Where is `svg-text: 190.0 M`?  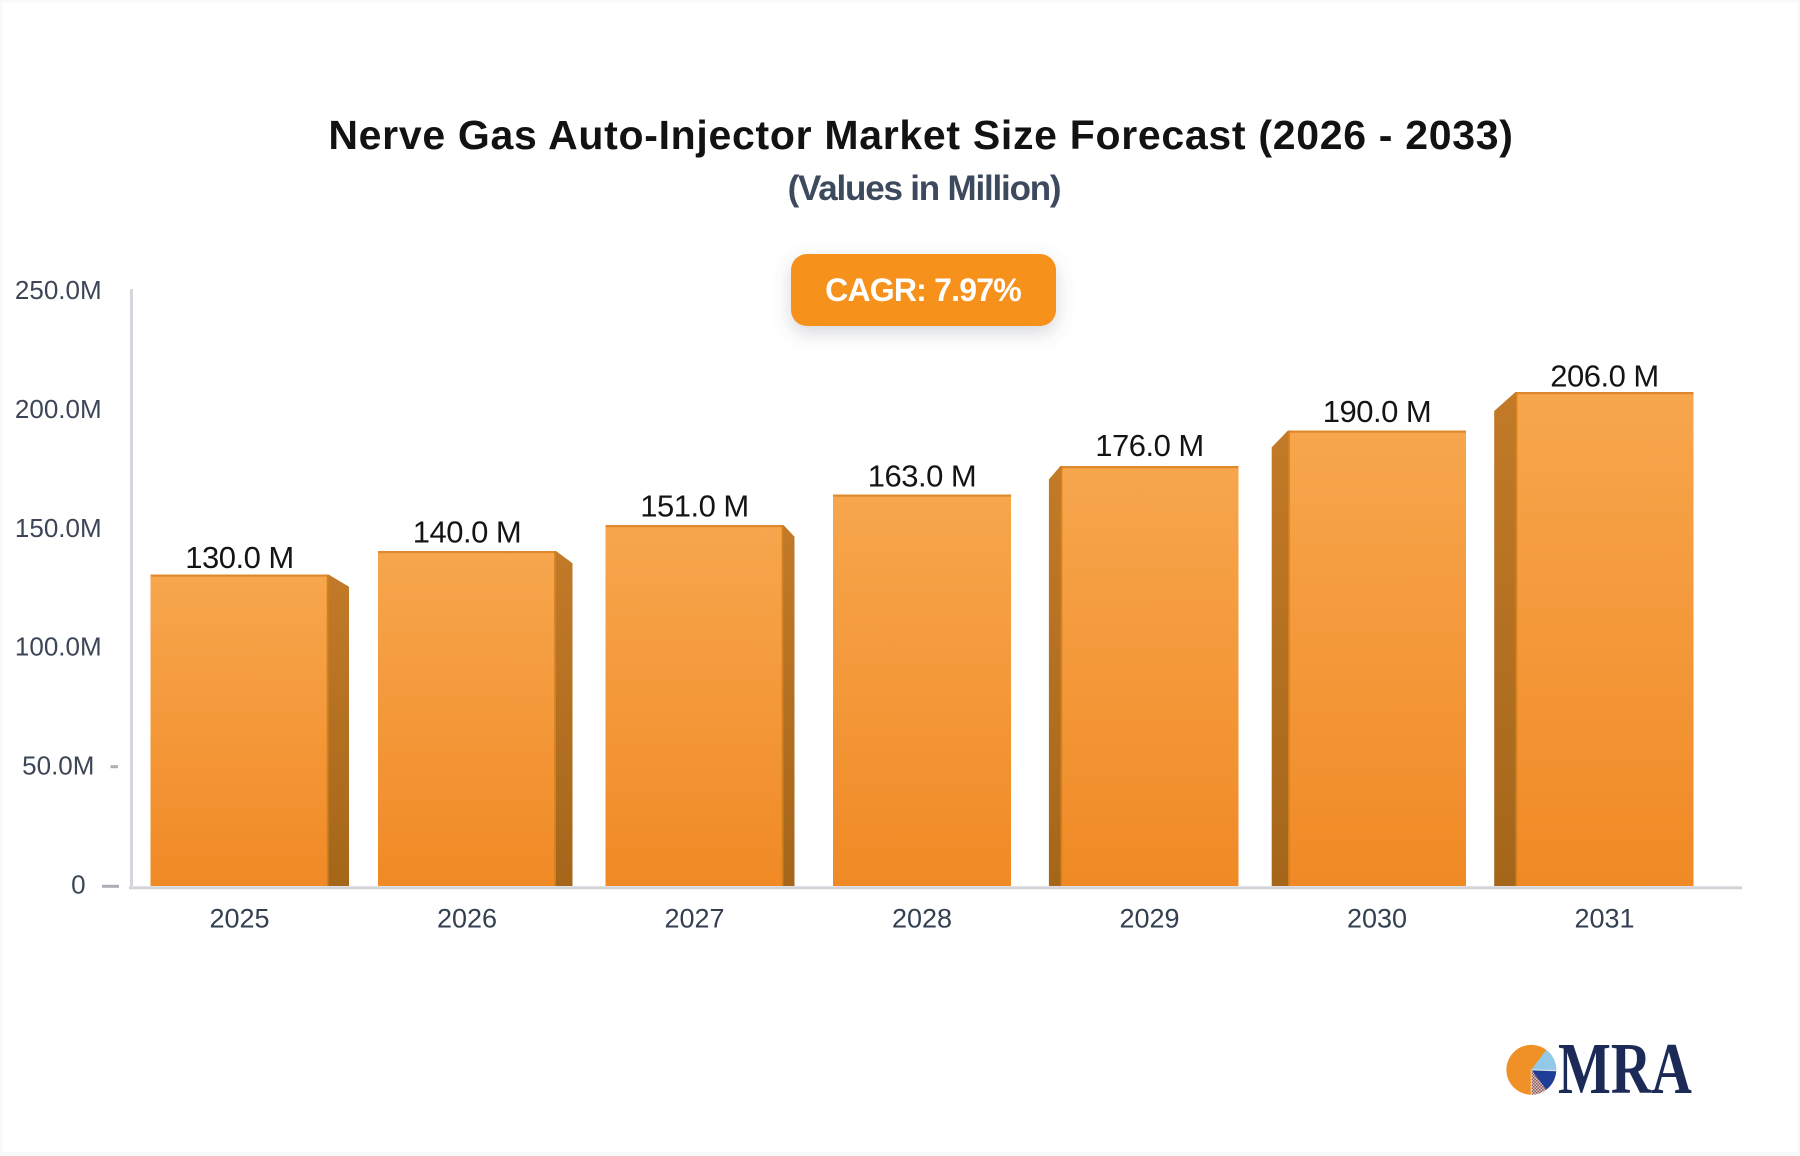 svg-text: 190.0 M is located at coordinates (1377, 411).